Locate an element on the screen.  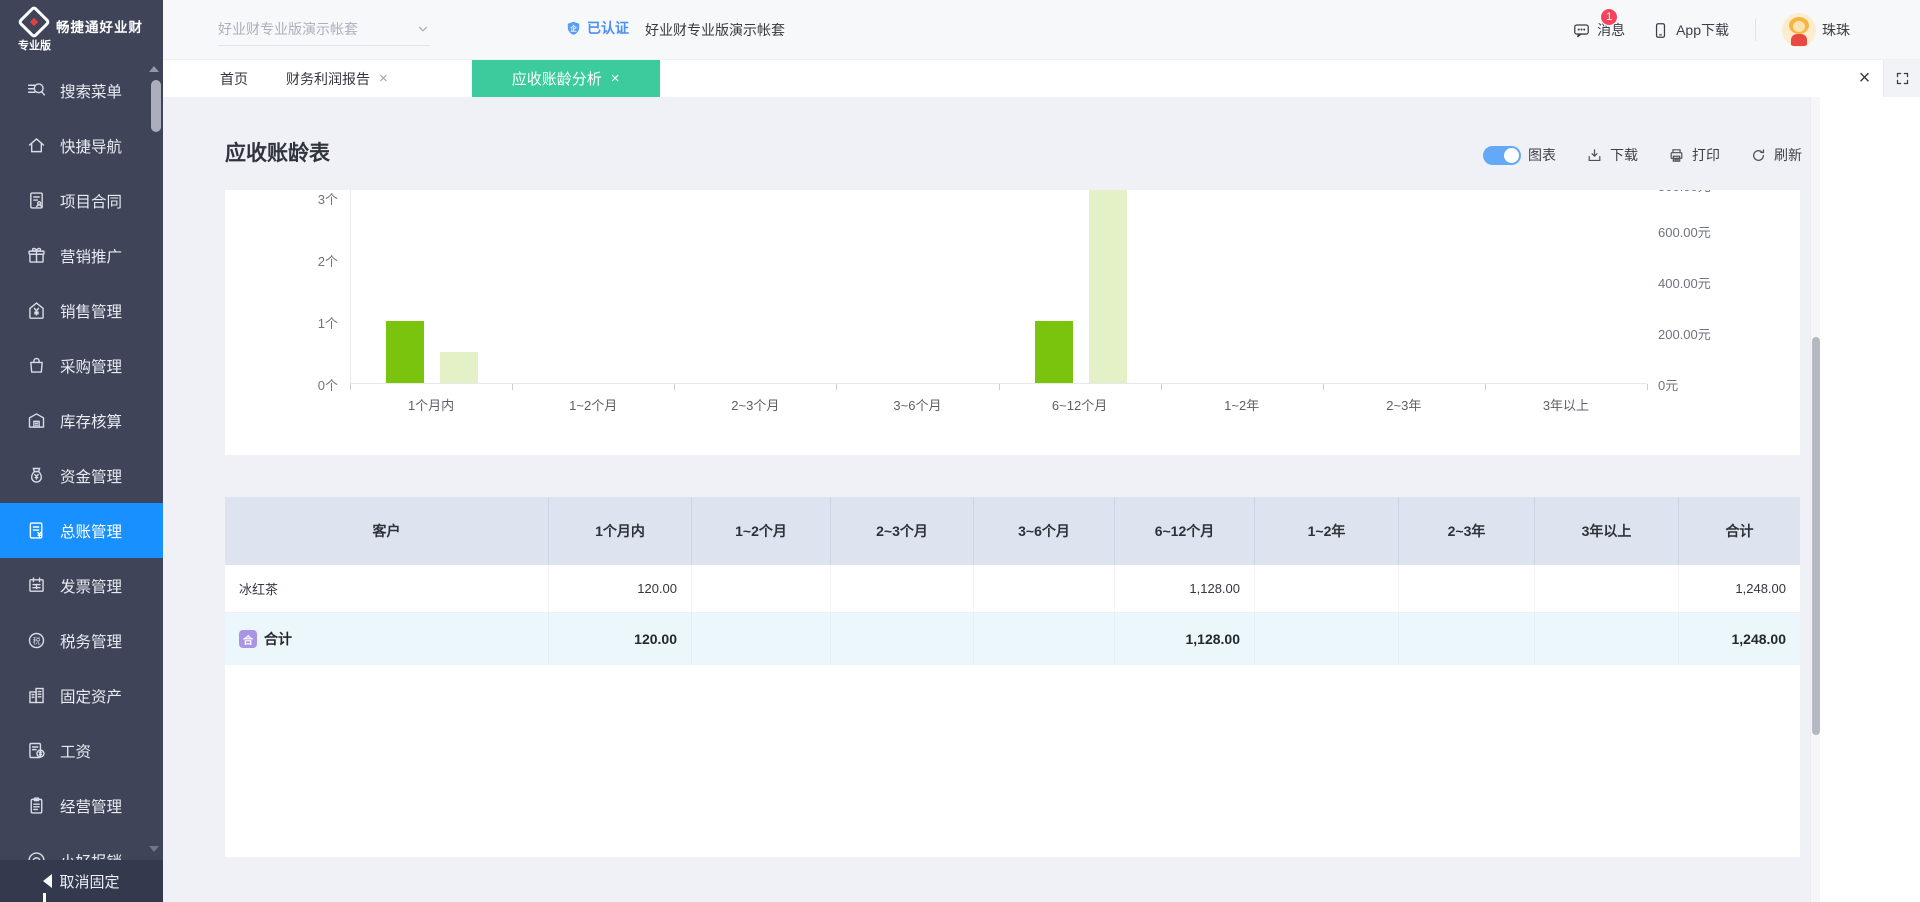
chart-bar-count is located at coordinates (405, 352).